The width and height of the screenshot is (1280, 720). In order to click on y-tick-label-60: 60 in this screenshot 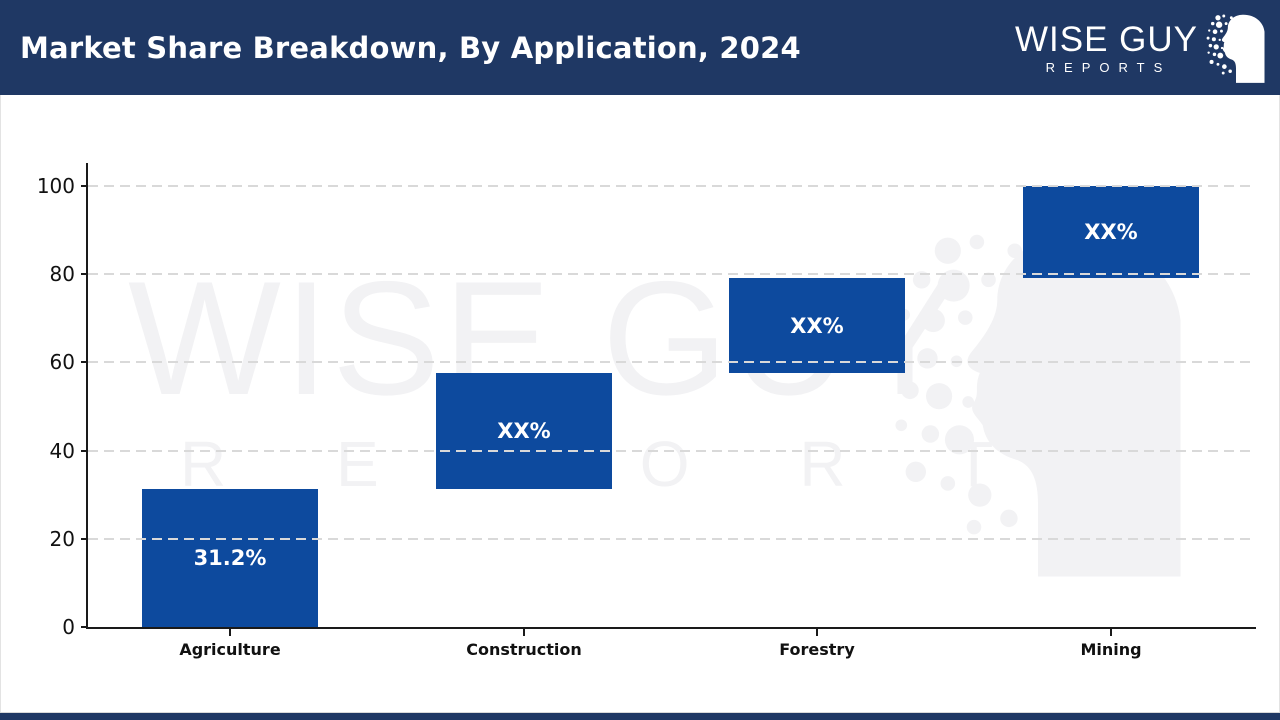, I will do `click(62, 362)`.